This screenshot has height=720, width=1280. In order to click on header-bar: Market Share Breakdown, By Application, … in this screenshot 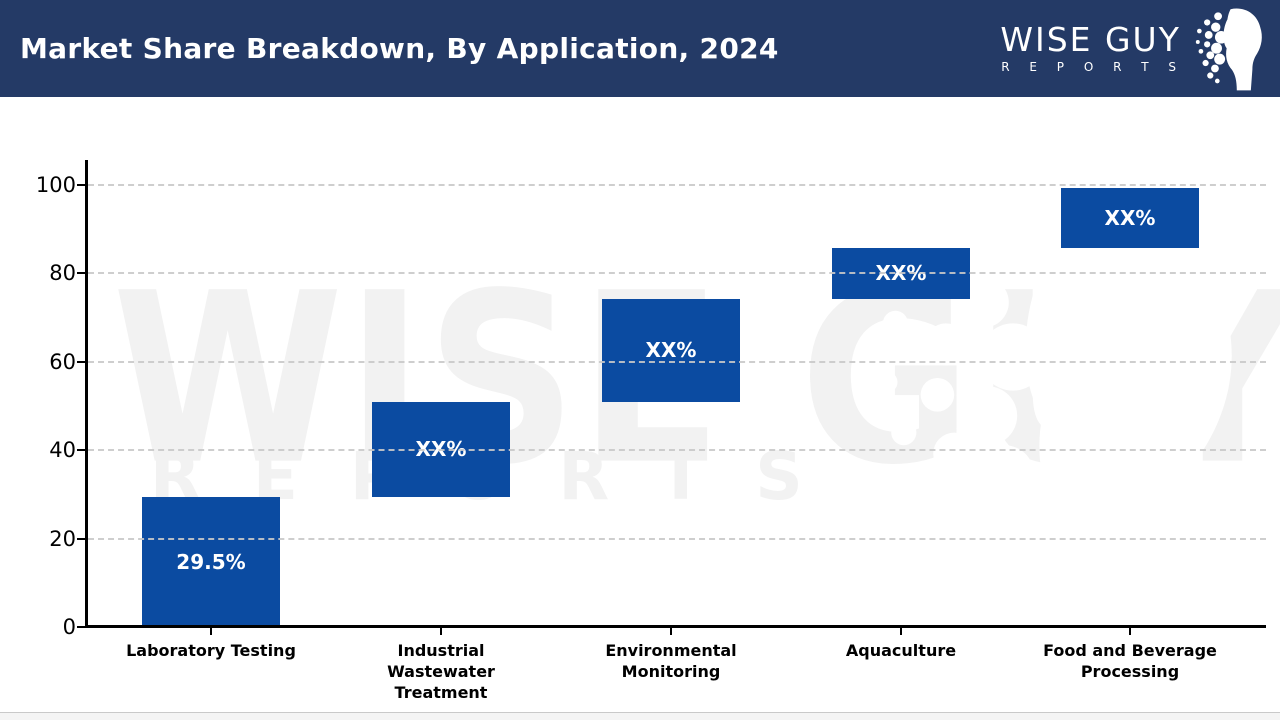, I will do `click(640, 48)`.